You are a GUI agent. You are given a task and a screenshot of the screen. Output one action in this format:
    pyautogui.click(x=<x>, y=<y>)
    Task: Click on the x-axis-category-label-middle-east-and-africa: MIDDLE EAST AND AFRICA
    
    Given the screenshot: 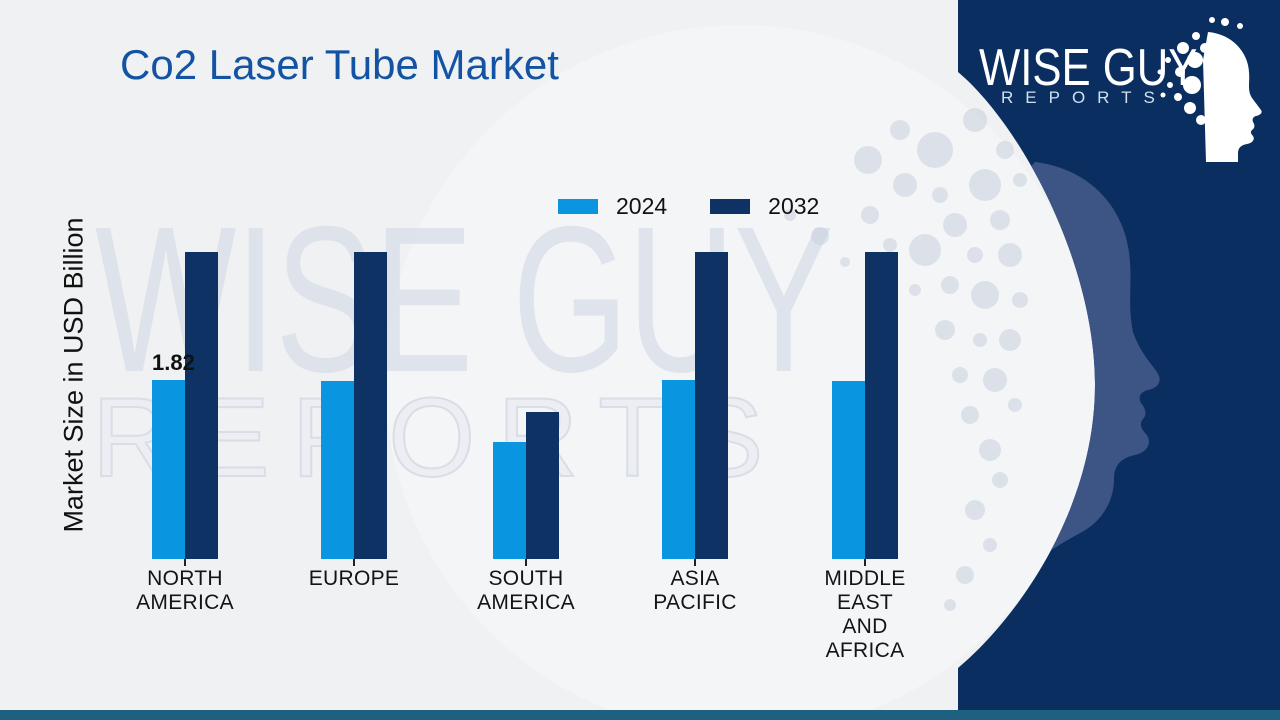 What is the action you would take?
    pyautogui.click(x=865, y=614)
    